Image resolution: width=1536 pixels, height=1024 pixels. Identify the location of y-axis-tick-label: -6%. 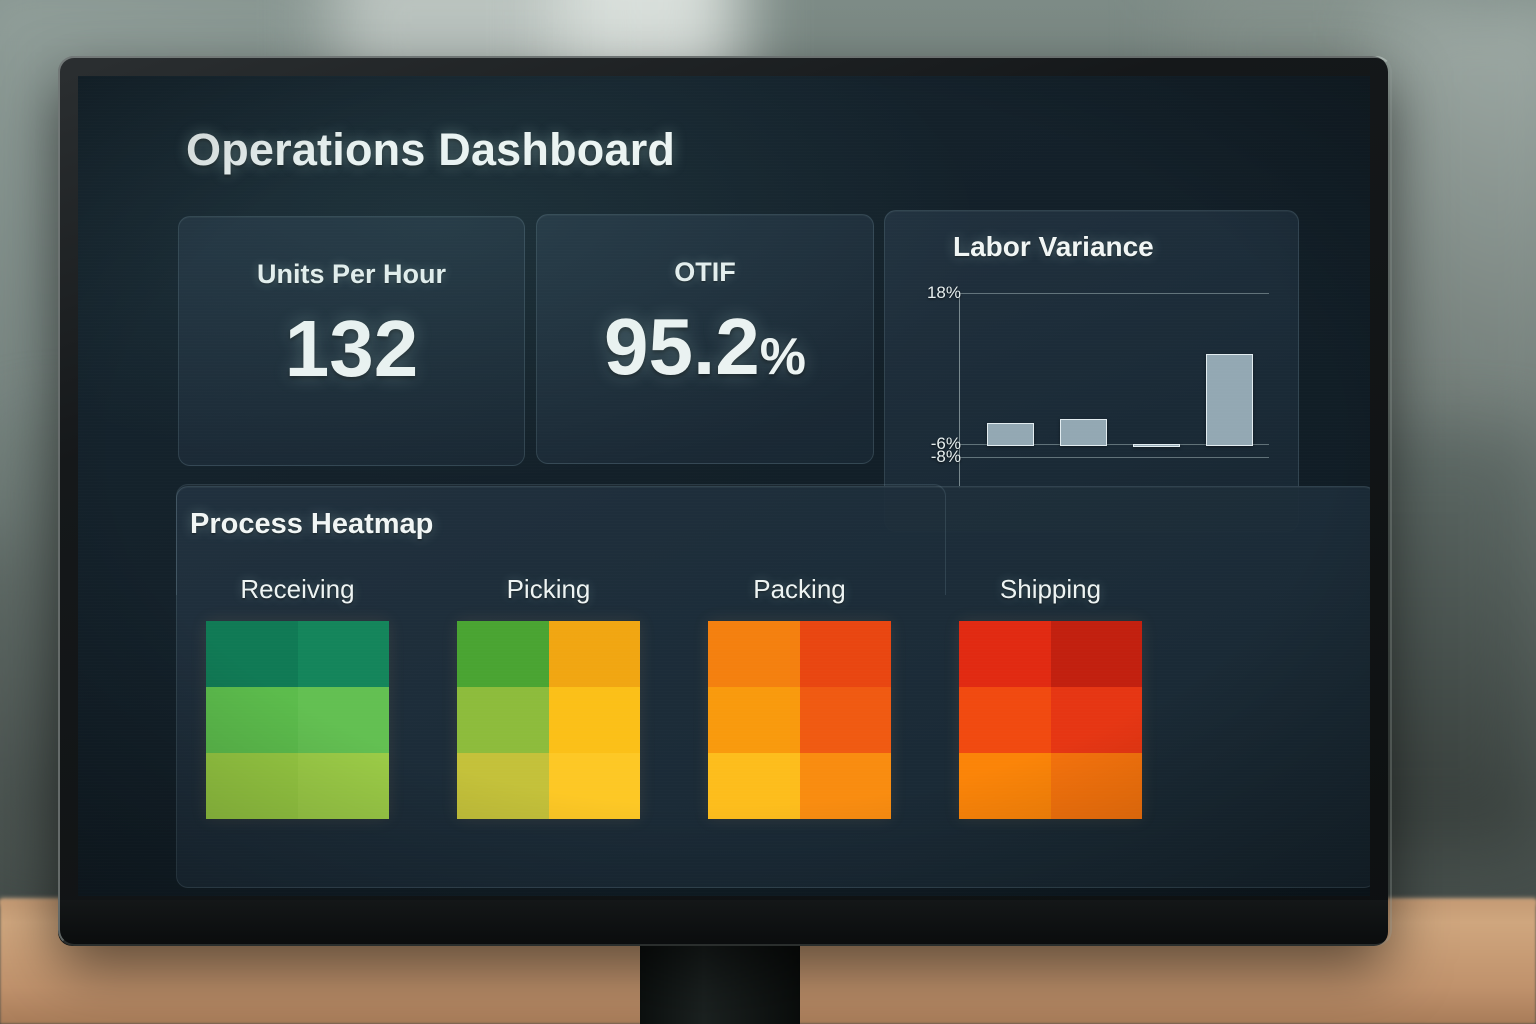
(945, 444).